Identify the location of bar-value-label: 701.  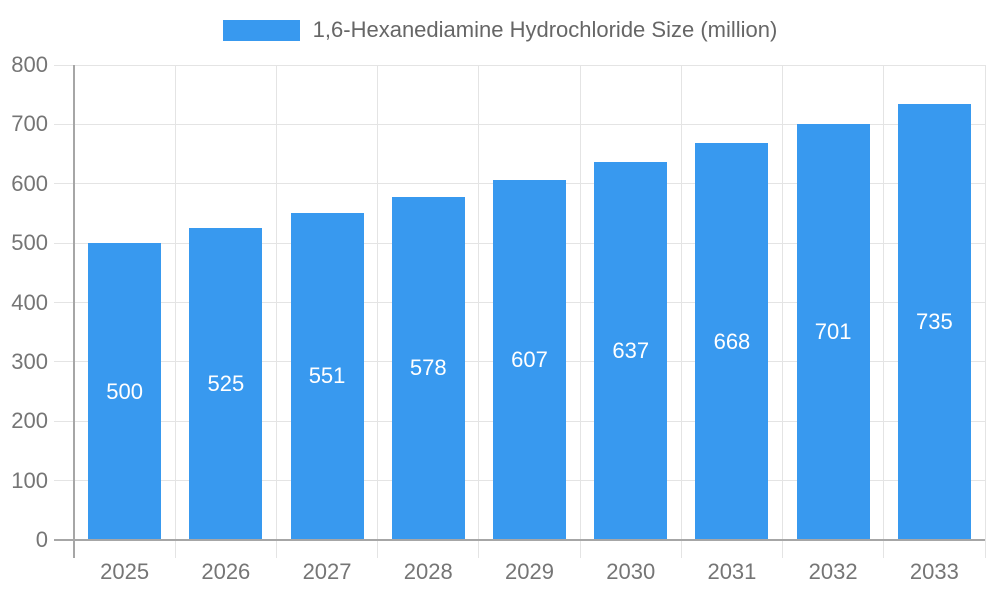
(833, 331).